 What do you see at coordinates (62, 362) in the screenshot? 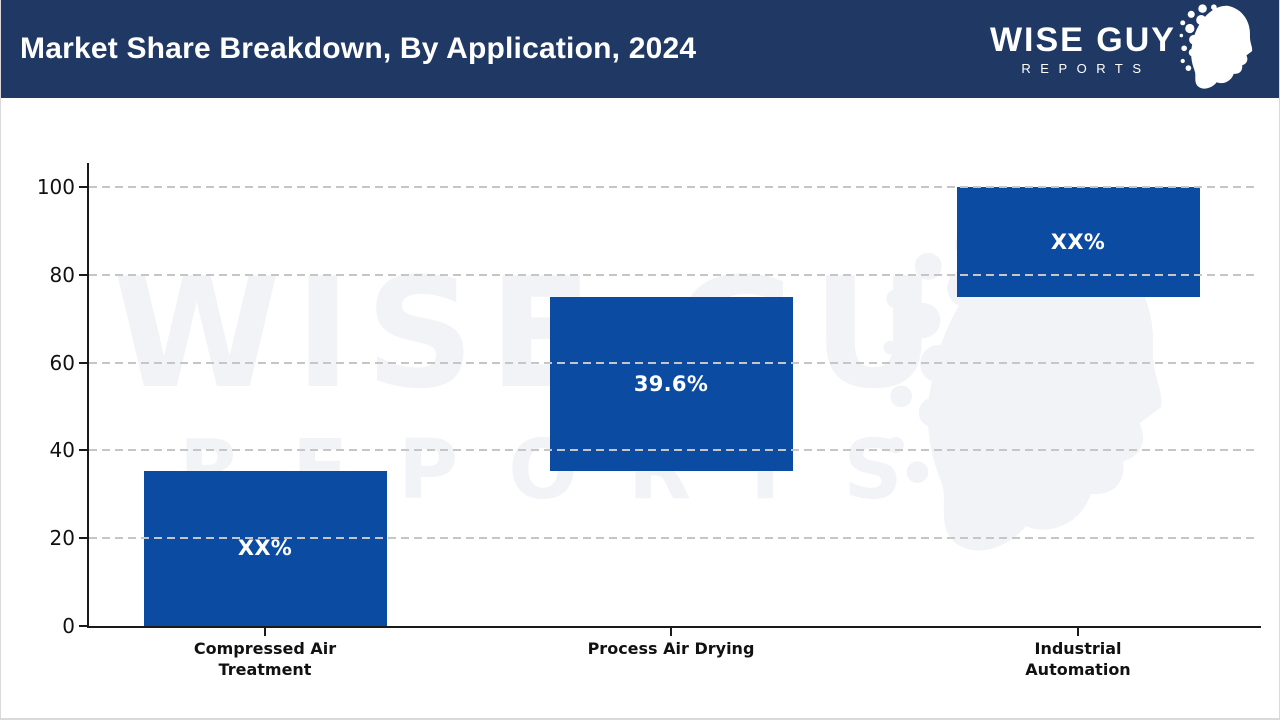
I see `y-tick-label-60: 60` at bounding box center [62, 362].